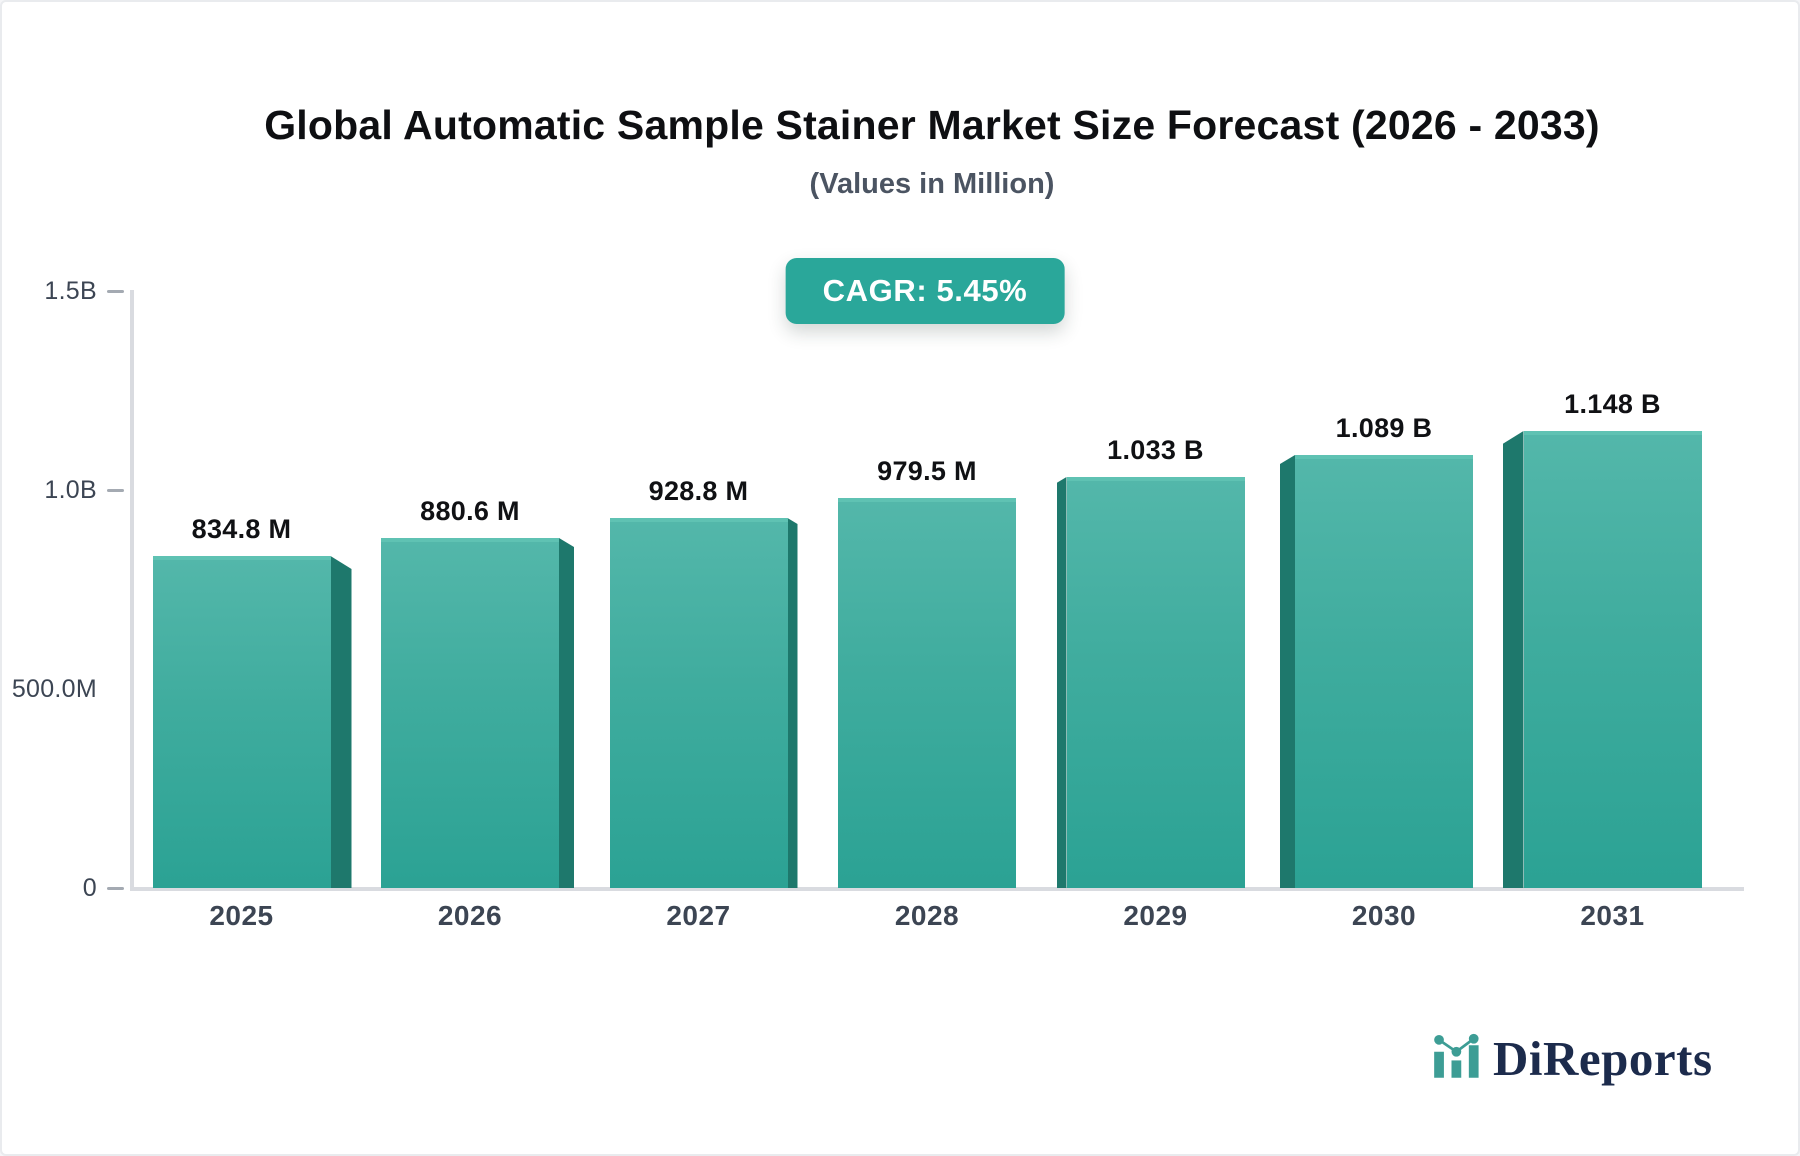  What do you see at coordinates (70, 290) in the screenshot?
I see `y-tick-label: 1.5B` at bounding box center [70, 290].